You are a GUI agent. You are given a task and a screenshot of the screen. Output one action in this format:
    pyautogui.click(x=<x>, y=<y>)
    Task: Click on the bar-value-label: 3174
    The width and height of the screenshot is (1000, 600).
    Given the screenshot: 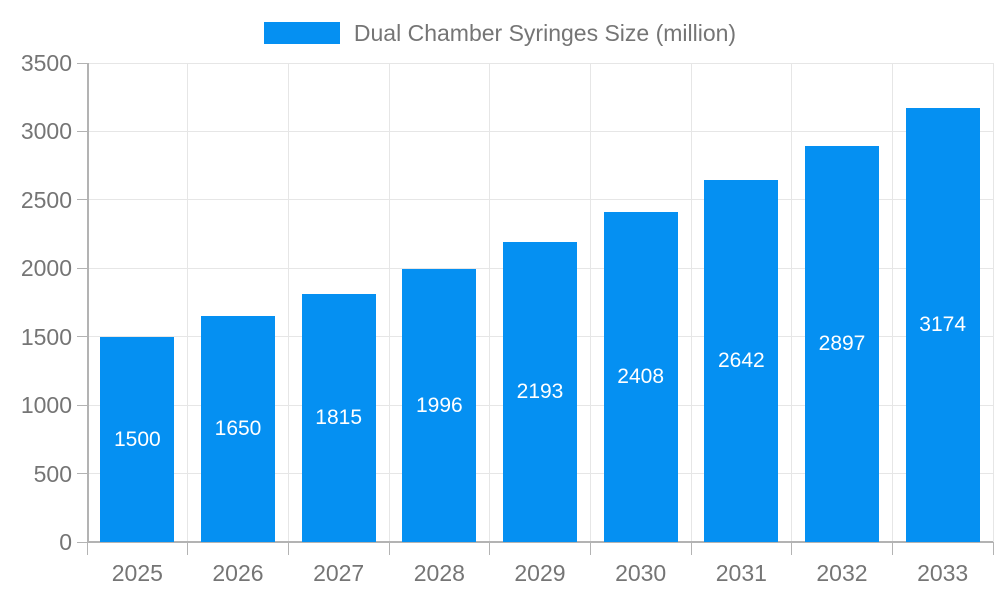 What is the action you would take?
    pyautogui.click(x=943, y=324)
    